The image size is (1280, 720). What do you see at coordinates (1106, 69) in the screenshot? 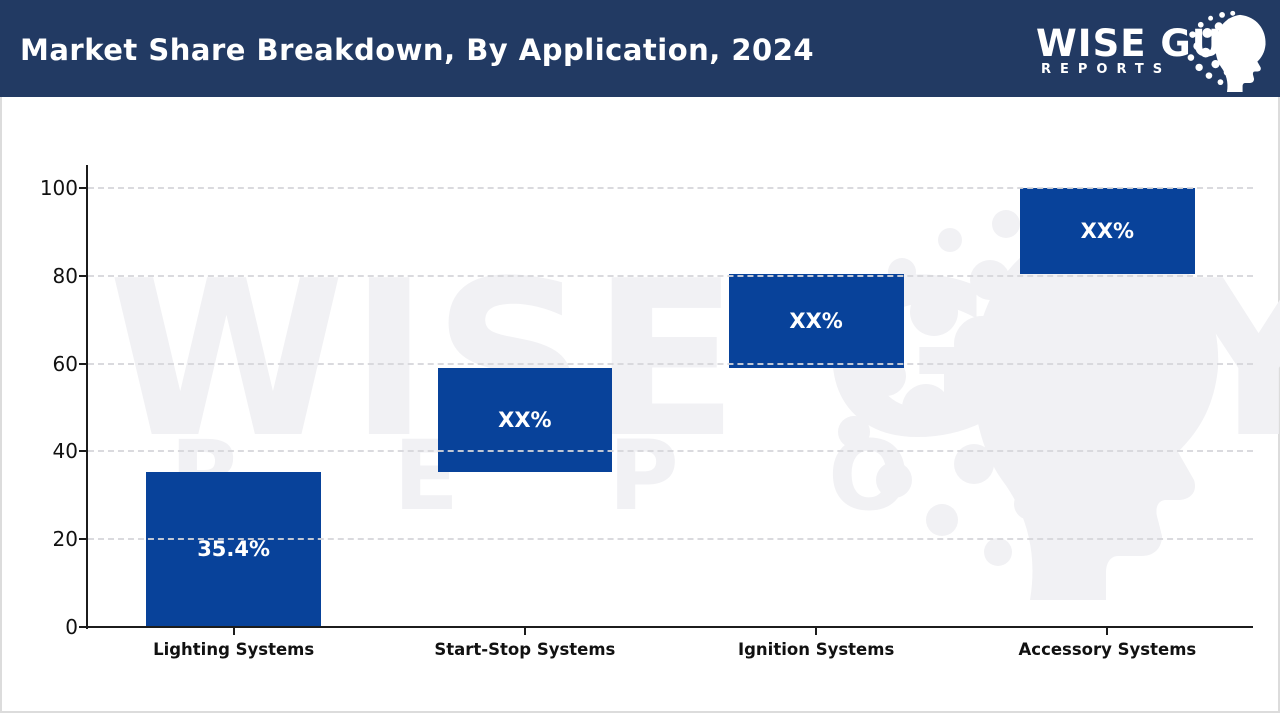
I see `brand-reports-label: REPORTS` at bounding box center [1106, 69].